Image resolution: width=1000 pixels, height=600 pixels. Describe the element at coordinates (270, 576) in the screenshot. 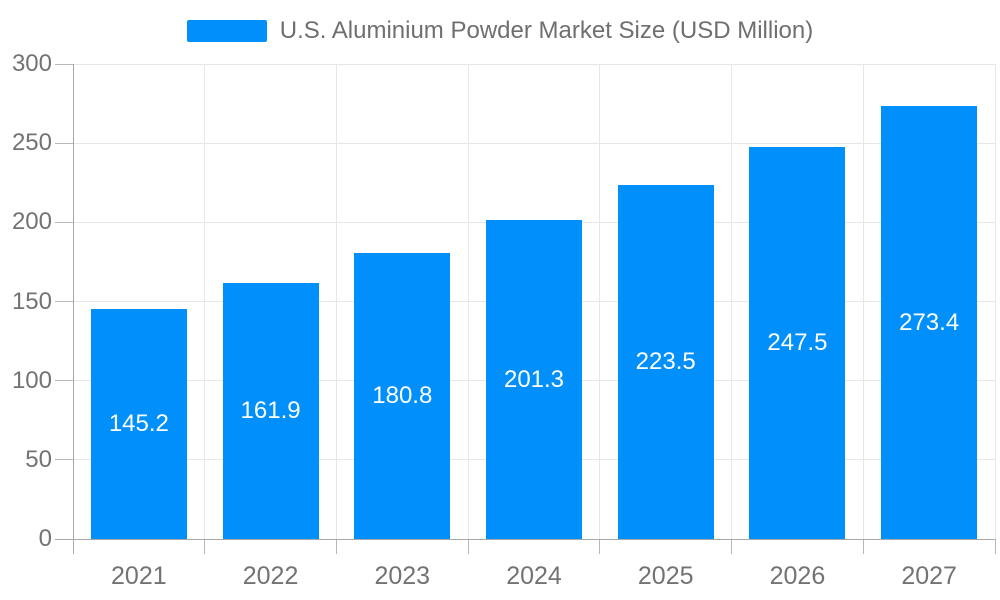

I see `x-axis-label: 2022` at that location.